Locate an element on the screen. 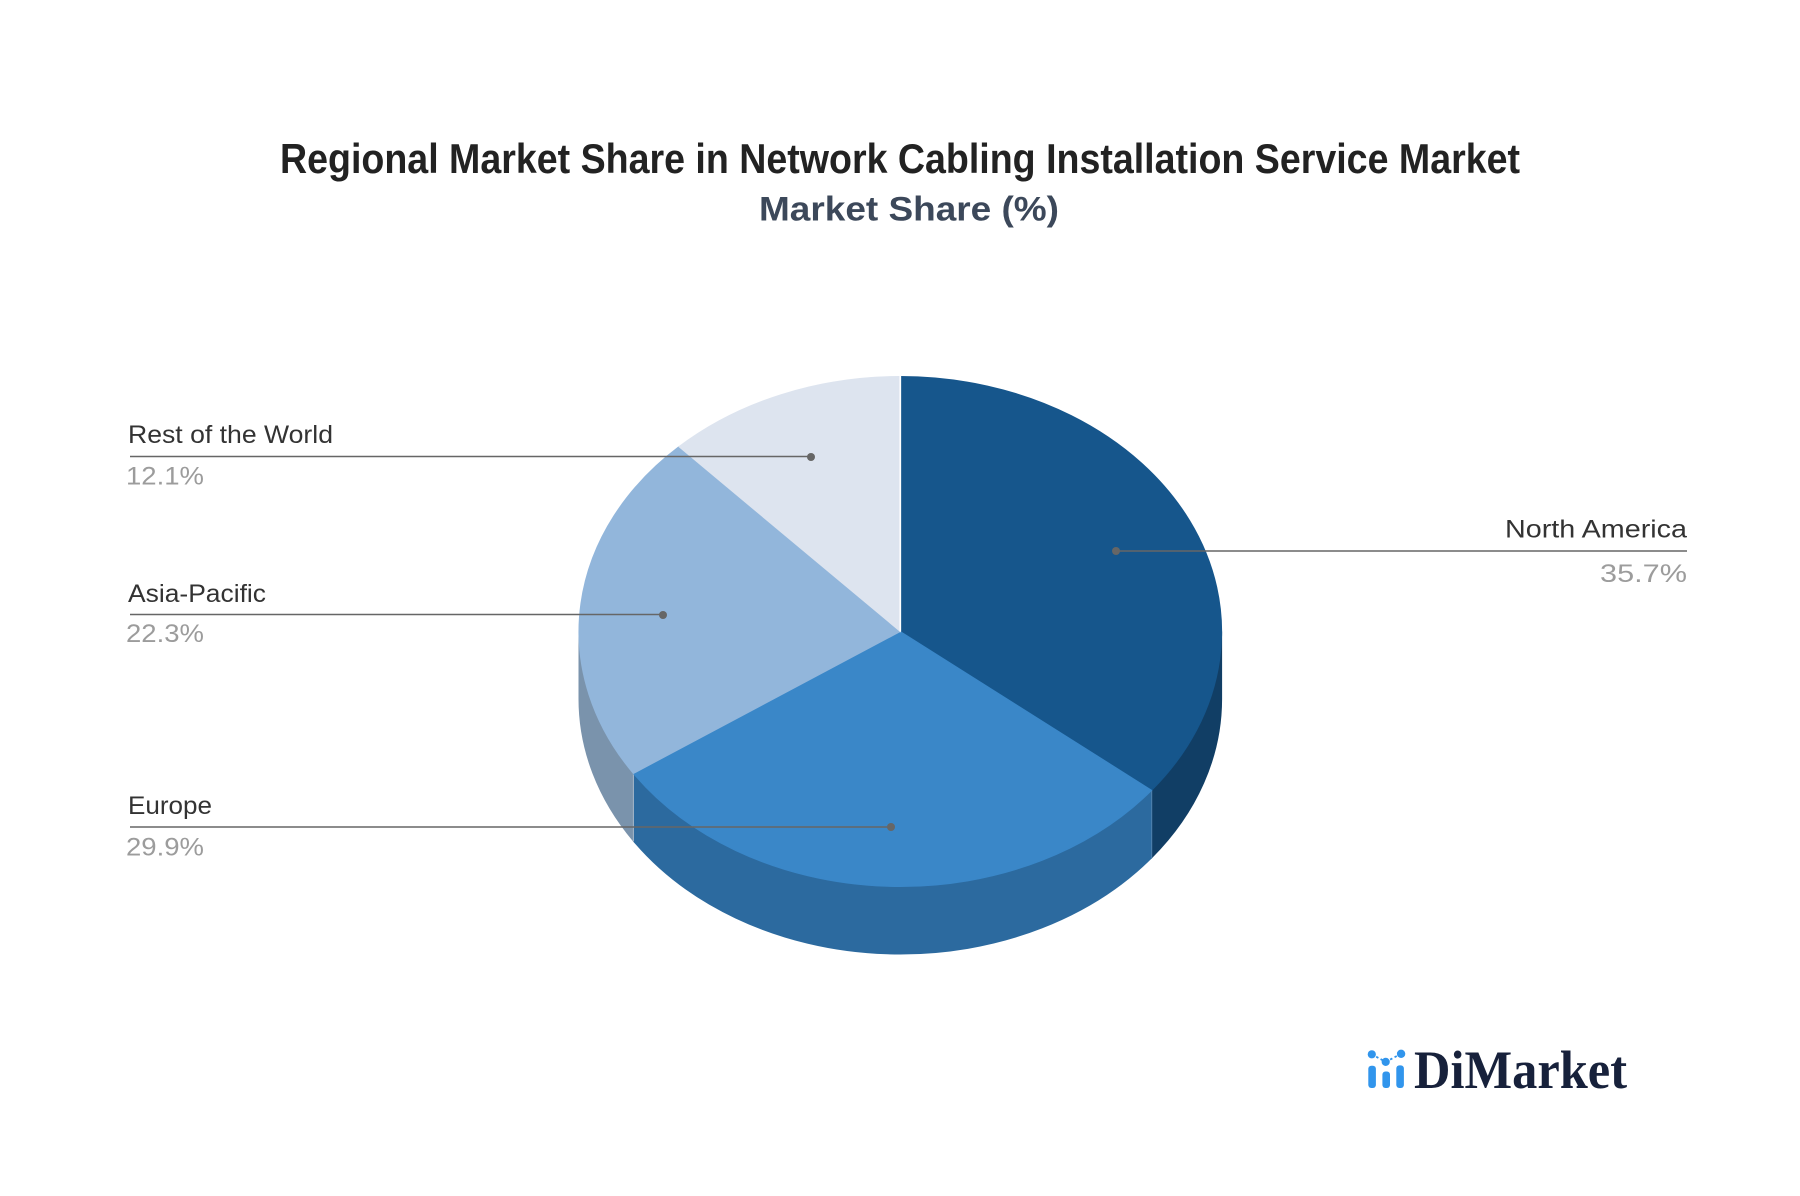 Image resolution: width=1800 pixels, height=1196 pixels. svg-text: Asia-Pacific is located at coordinates (197, 594).